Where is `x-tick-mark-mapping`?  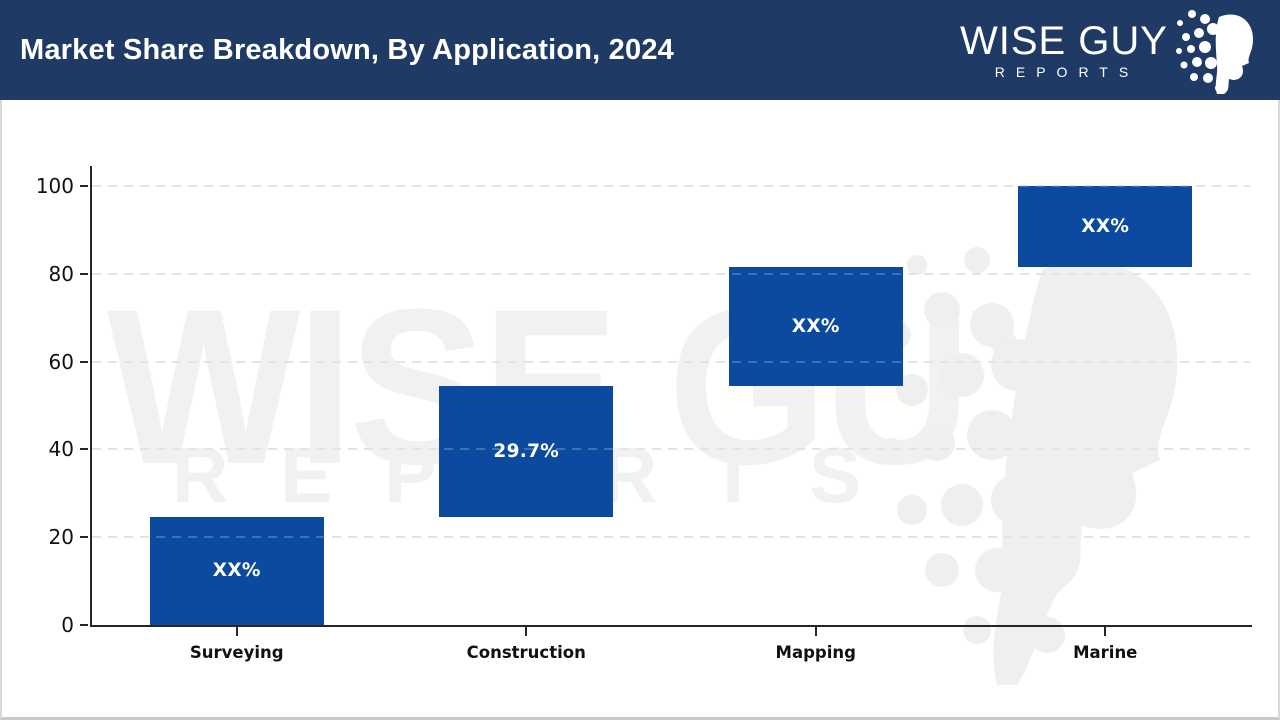 x-tick-mark-mapping is located at coordinates (815, 631).